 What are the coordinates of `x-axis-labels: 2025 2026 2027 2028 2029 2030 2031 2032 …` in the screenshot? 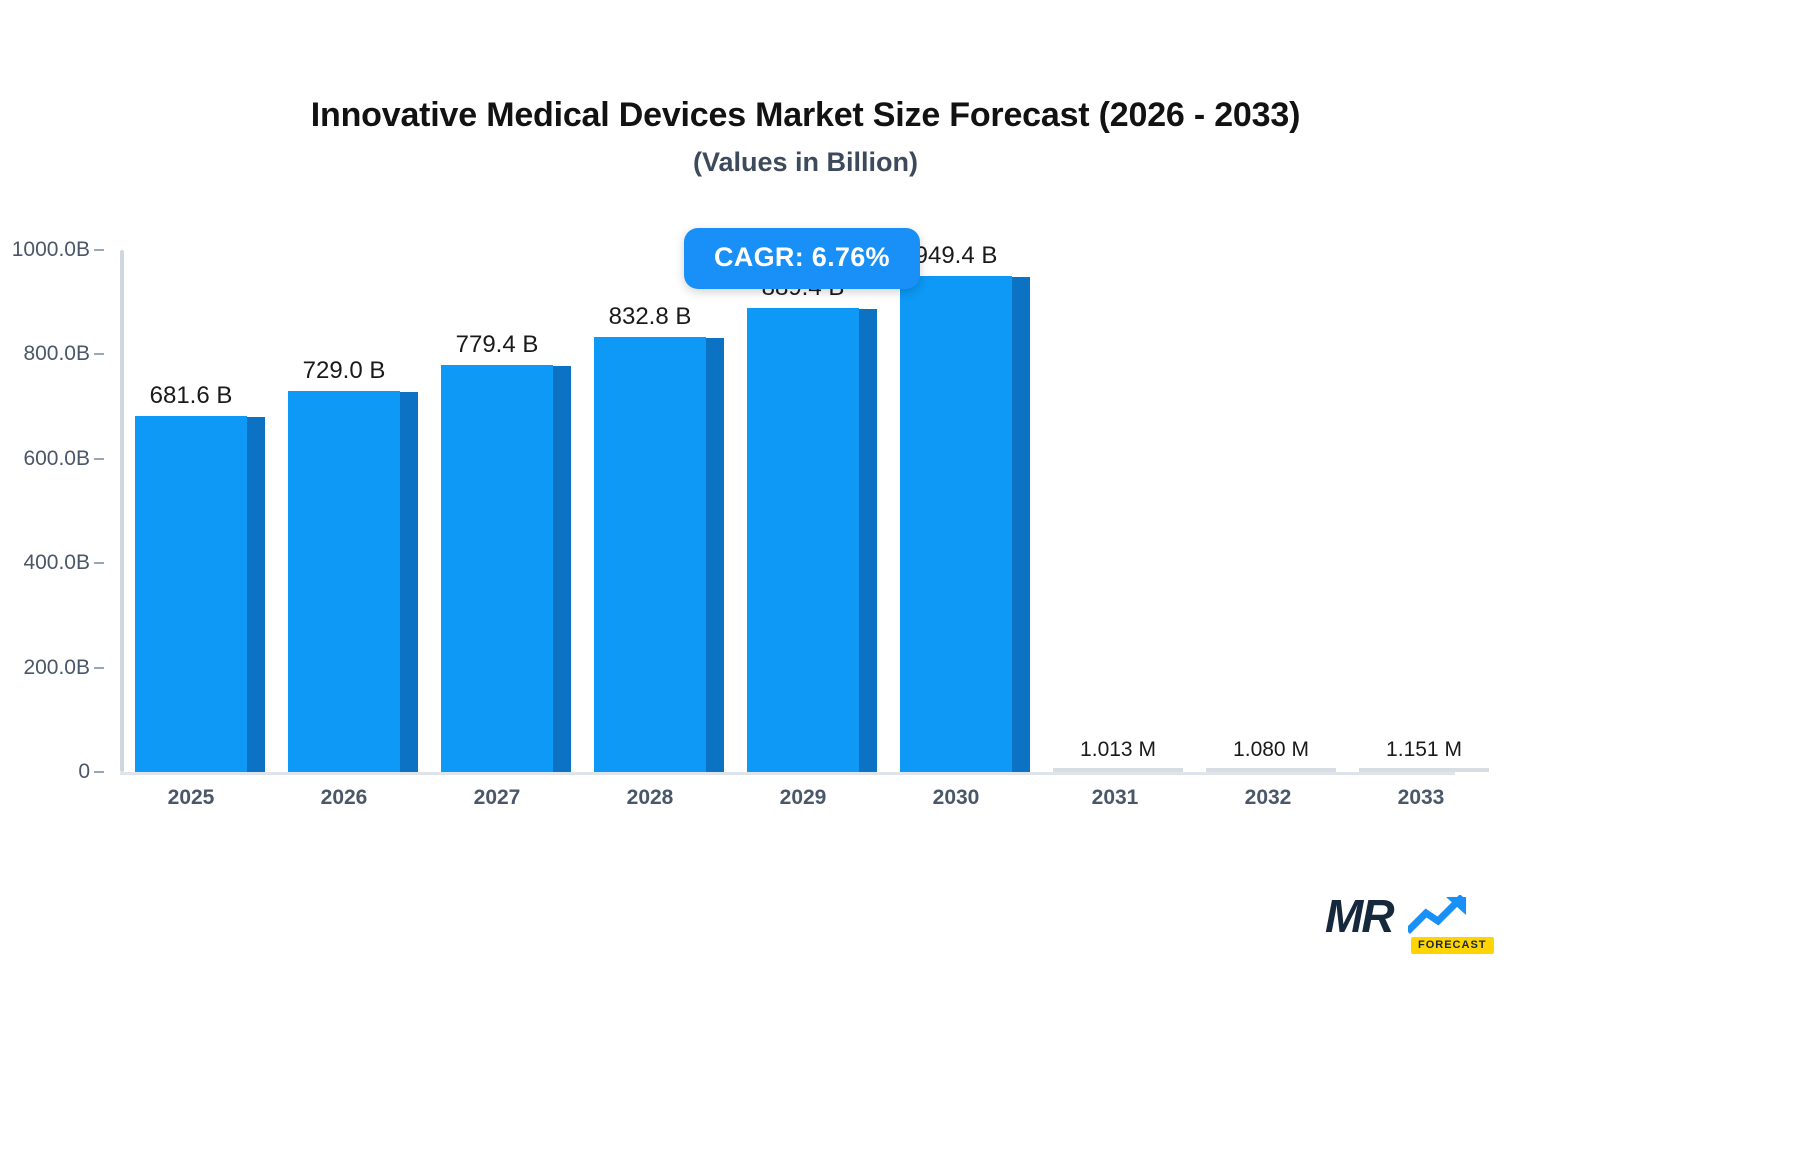 It's located at (787, 802).